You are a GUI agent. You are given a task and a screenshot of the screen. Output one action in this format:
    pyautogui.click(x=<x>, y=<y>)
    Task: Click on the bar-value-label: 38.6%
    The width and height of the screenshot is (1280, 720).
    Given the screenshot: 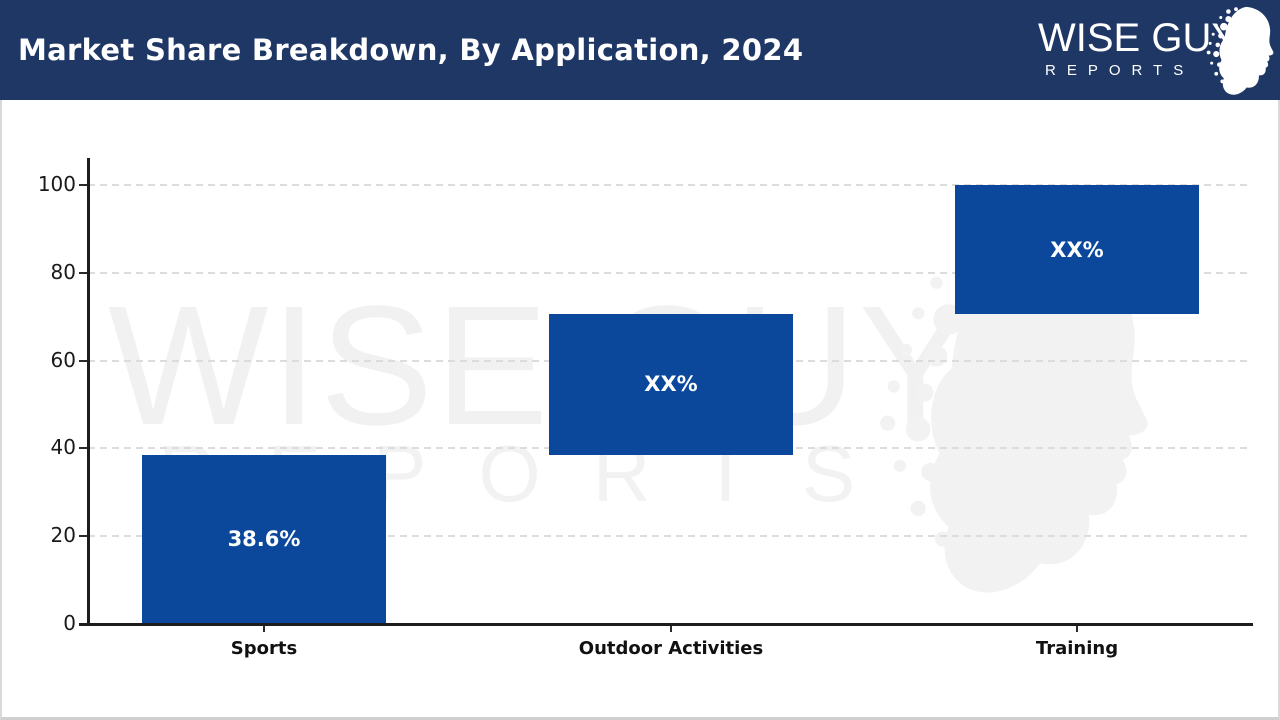 What is the action you would take?
    pyautogui.click(x=264, y=539)
    